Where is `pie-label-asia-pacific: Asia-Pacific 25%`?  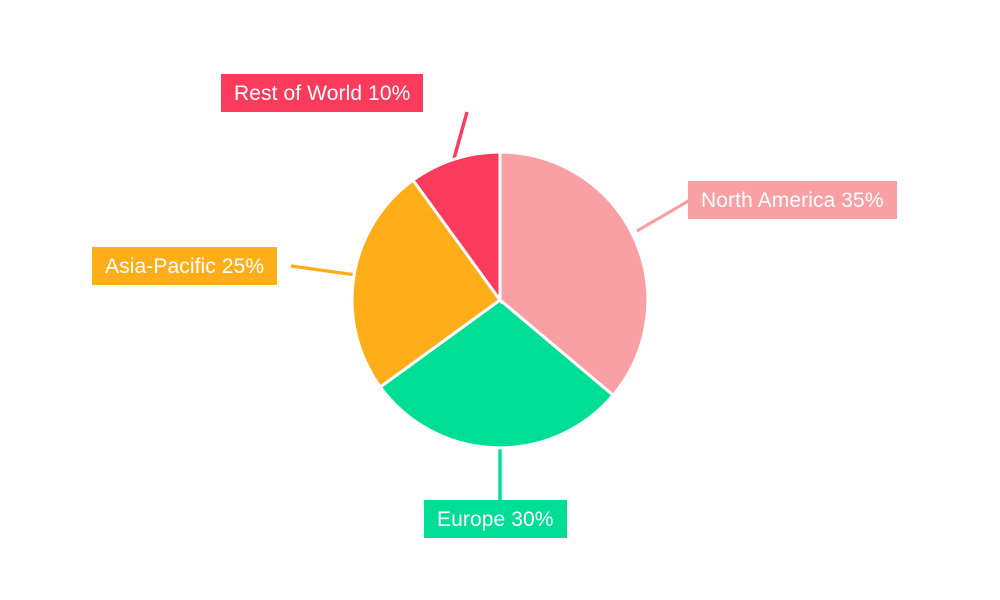 pie-label-asia-pacific: Asia-Pacific 25% is located at coordinates (185, 266).